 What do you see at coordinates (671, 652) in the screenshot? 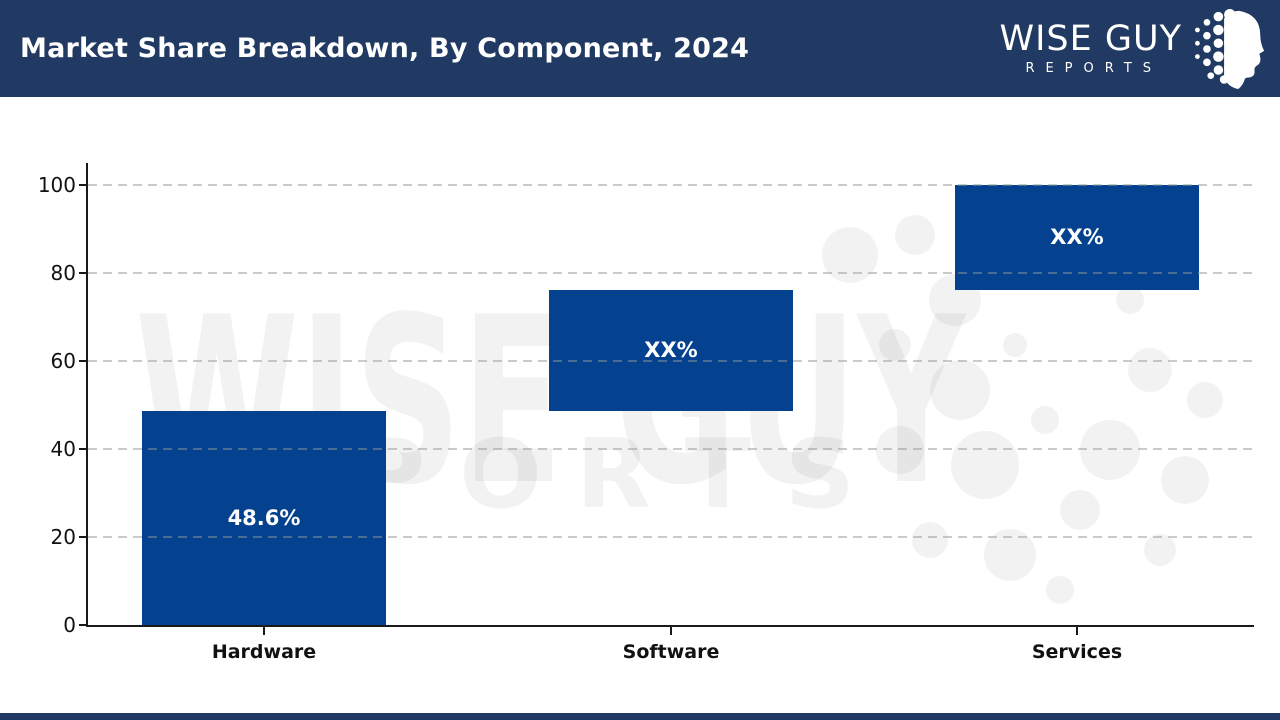
I see `x-axis-label-software: Software` at bounding box center [671, 652].